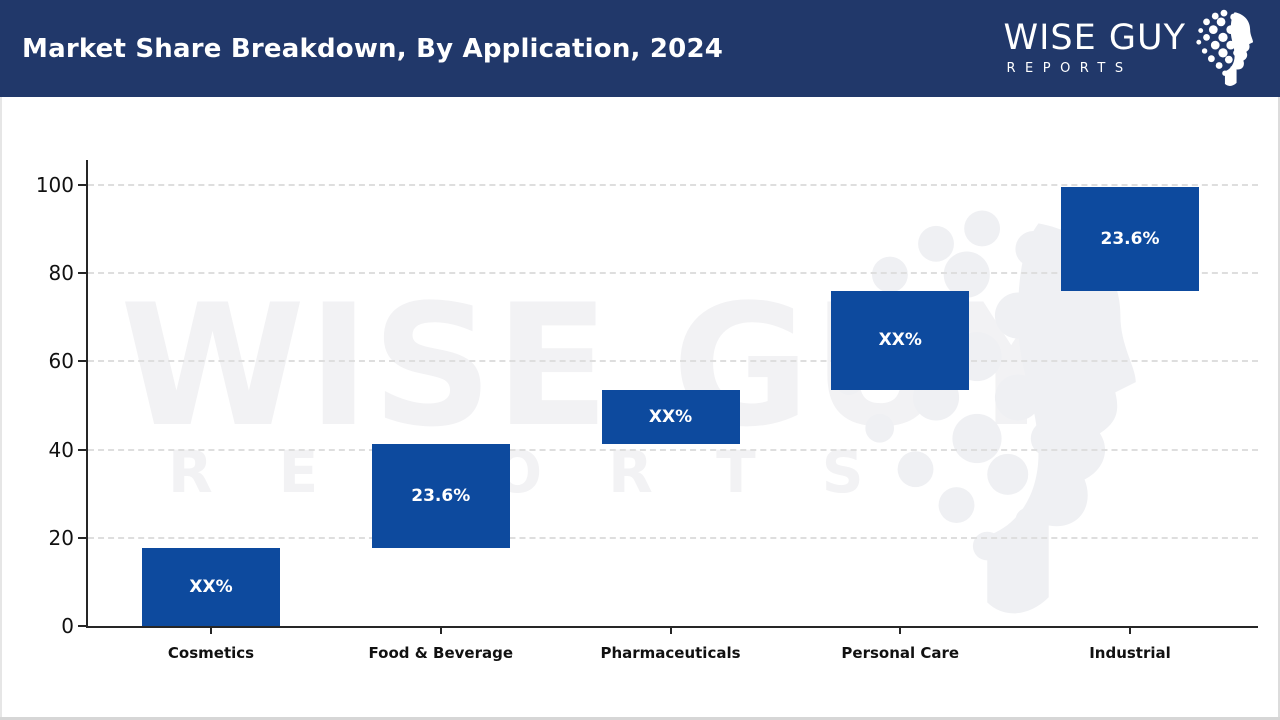 The width and height of the screenshot is (1280, 720). What do you see at coordinates (211, 653) in the screenshot?
I see `category-label-cosmetics: Cosmetics` at bounding box center [211, 653].